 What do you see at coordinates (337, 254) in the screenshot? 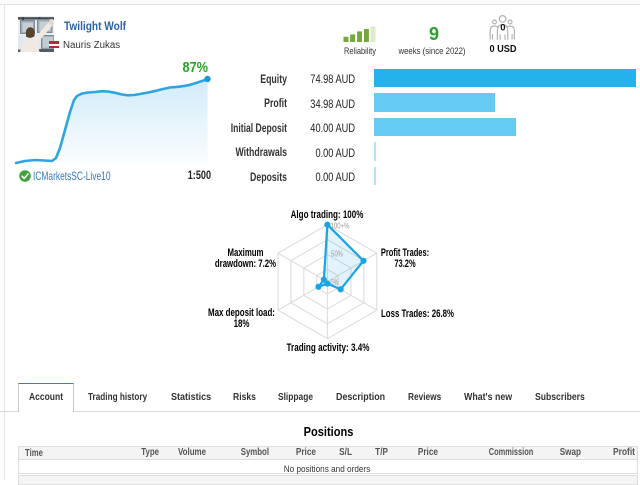
I see `svg-text: 50%` at bounding box center [337, 254].